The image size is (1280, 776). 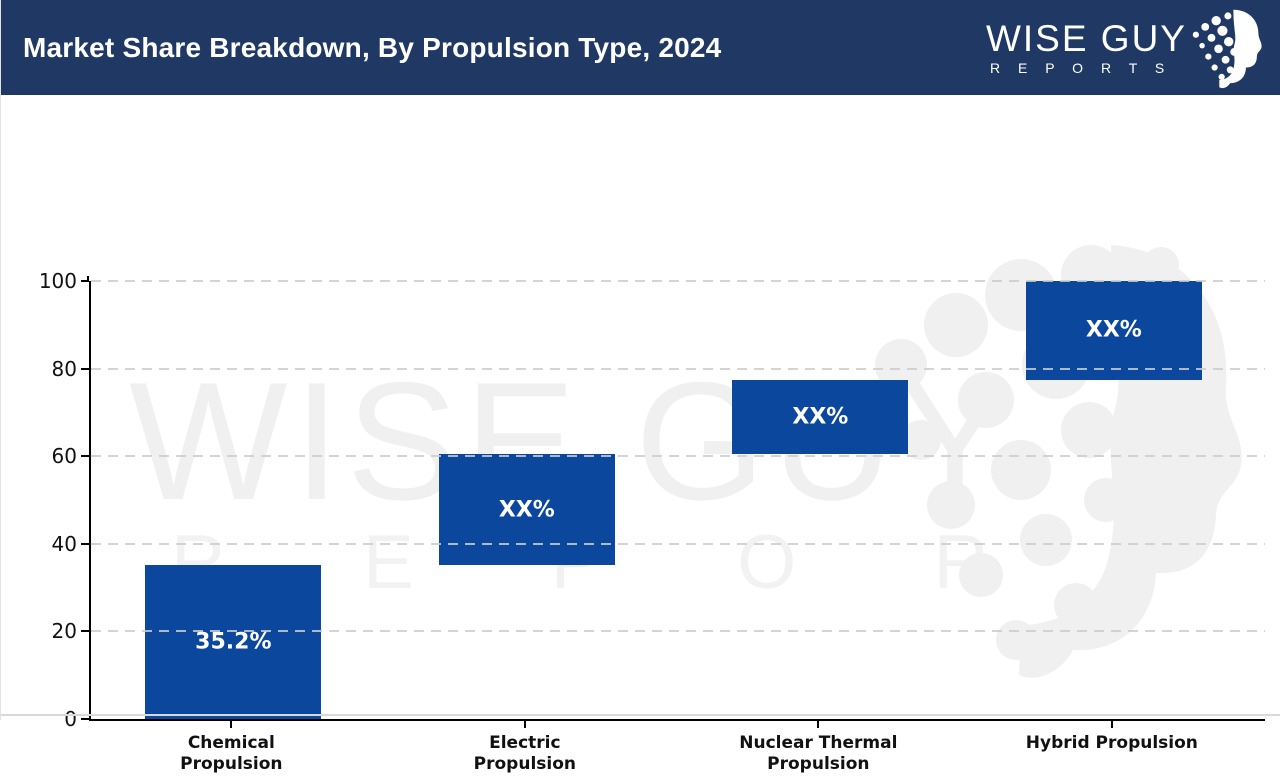 What do you see at coordinates (1227, 48) in the screenshot?
I see `wiseguy-face-icon` at bounding box center [1227, 48].